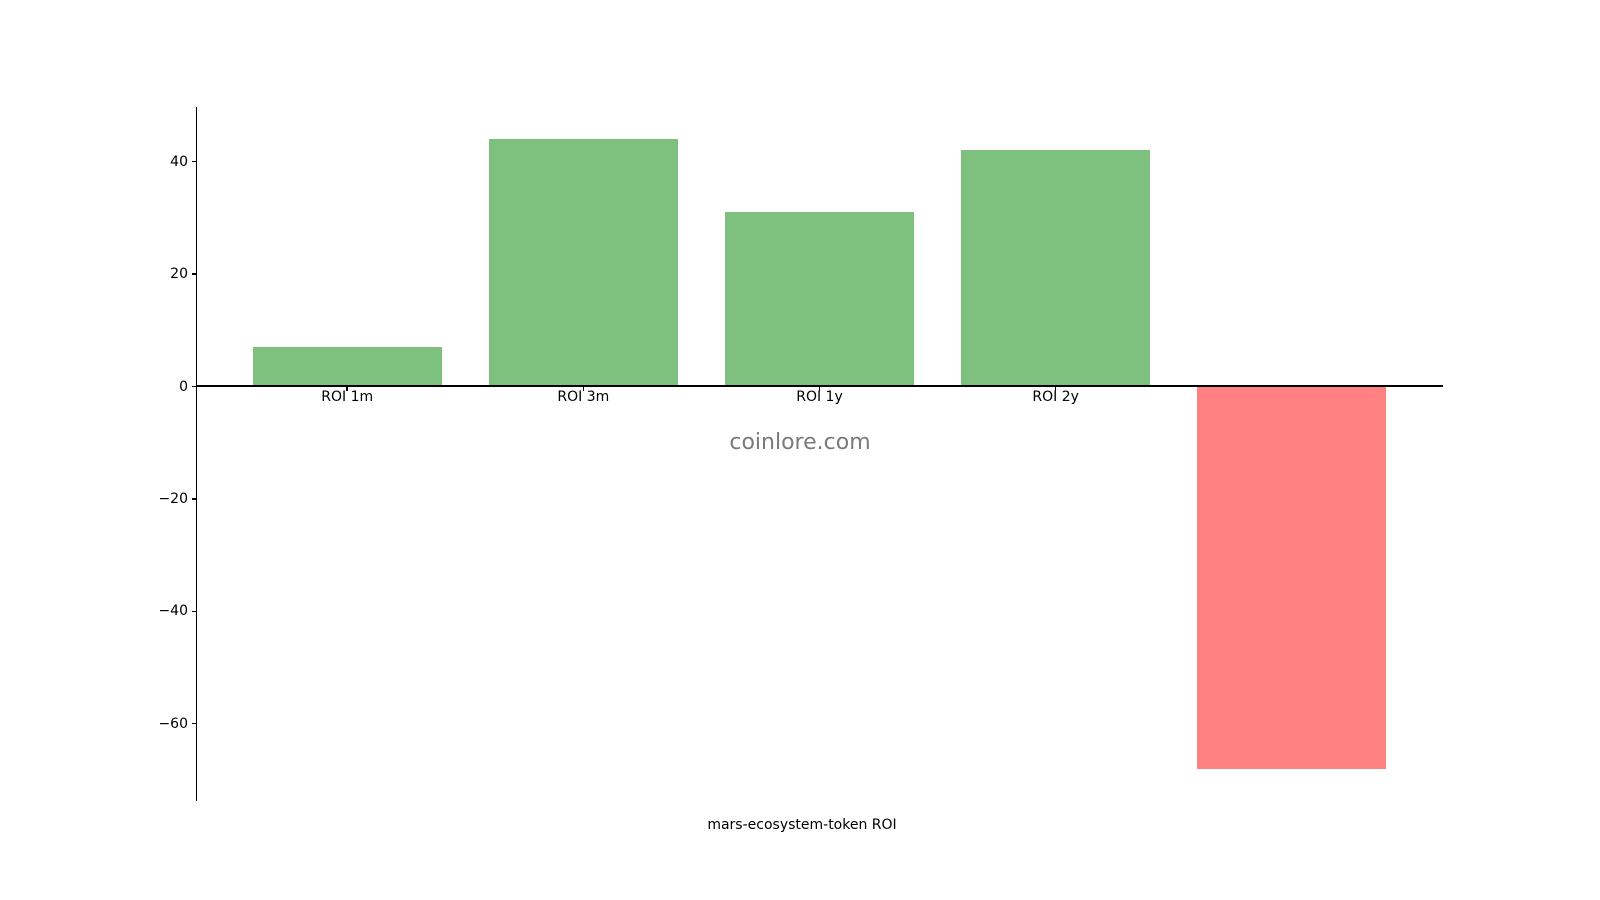  Describe the element at coordinates (196, 454) in the screenshot. I see `y-axis-line` at that location.